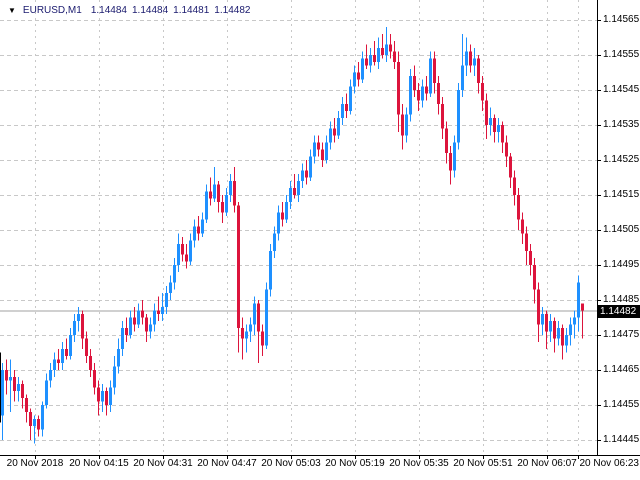 This screenshot has height=480, width=640. Describe the element at coordinates (621, 369) in the screenshot. I see `price-axis-label: 1.14465` at that location.